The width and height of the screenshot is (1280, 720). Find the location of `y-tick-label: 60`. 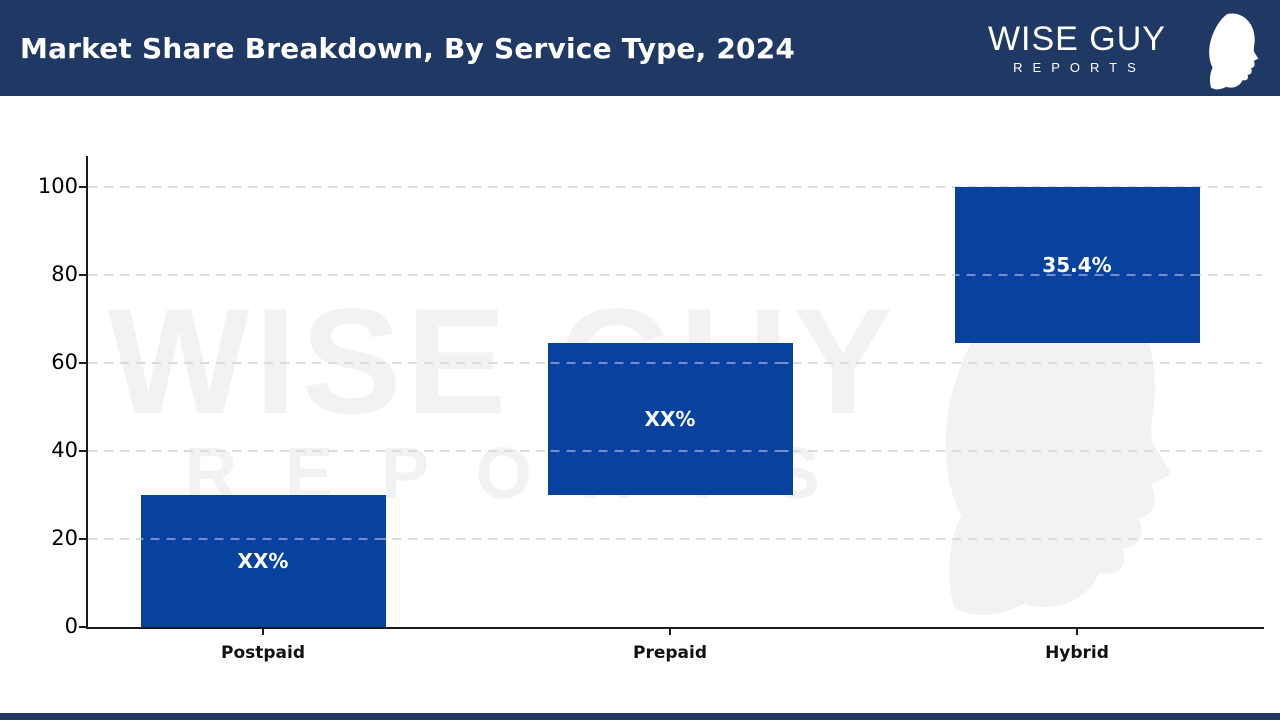

y-tick-label: 60 is located at coordinates (64, 362).